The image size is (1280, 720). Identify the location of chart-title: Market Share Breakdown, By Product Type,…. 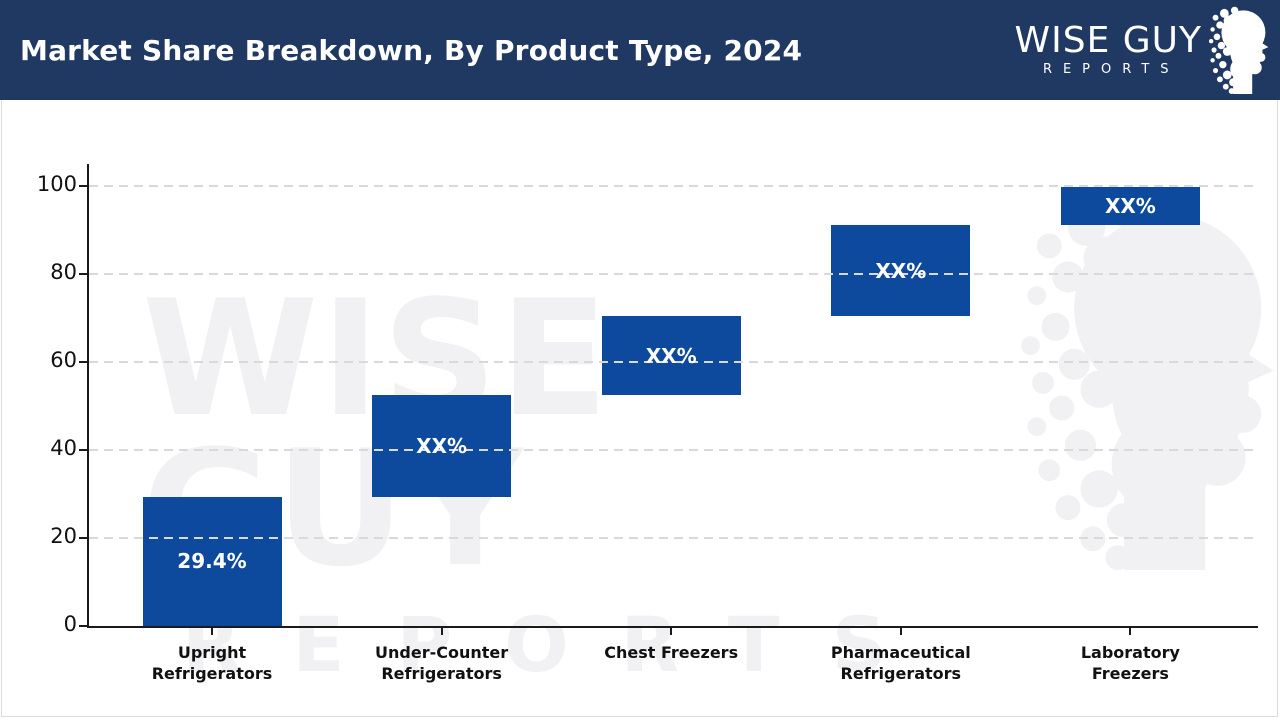
(411, 50).